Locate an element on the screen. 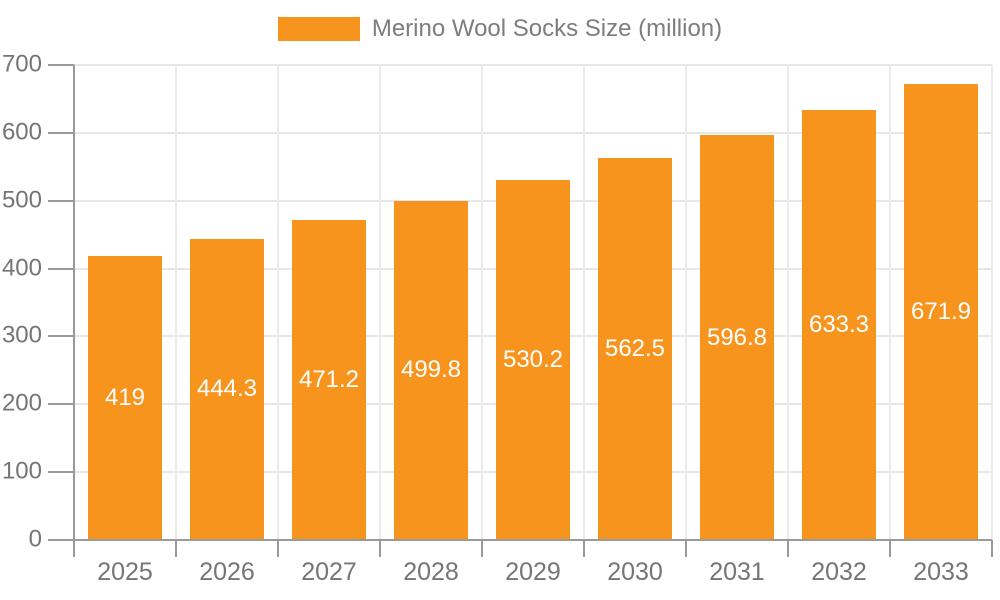 The image size is (1000, 600). bar-value-label: 671.9 is located at coordinates (941, 312).